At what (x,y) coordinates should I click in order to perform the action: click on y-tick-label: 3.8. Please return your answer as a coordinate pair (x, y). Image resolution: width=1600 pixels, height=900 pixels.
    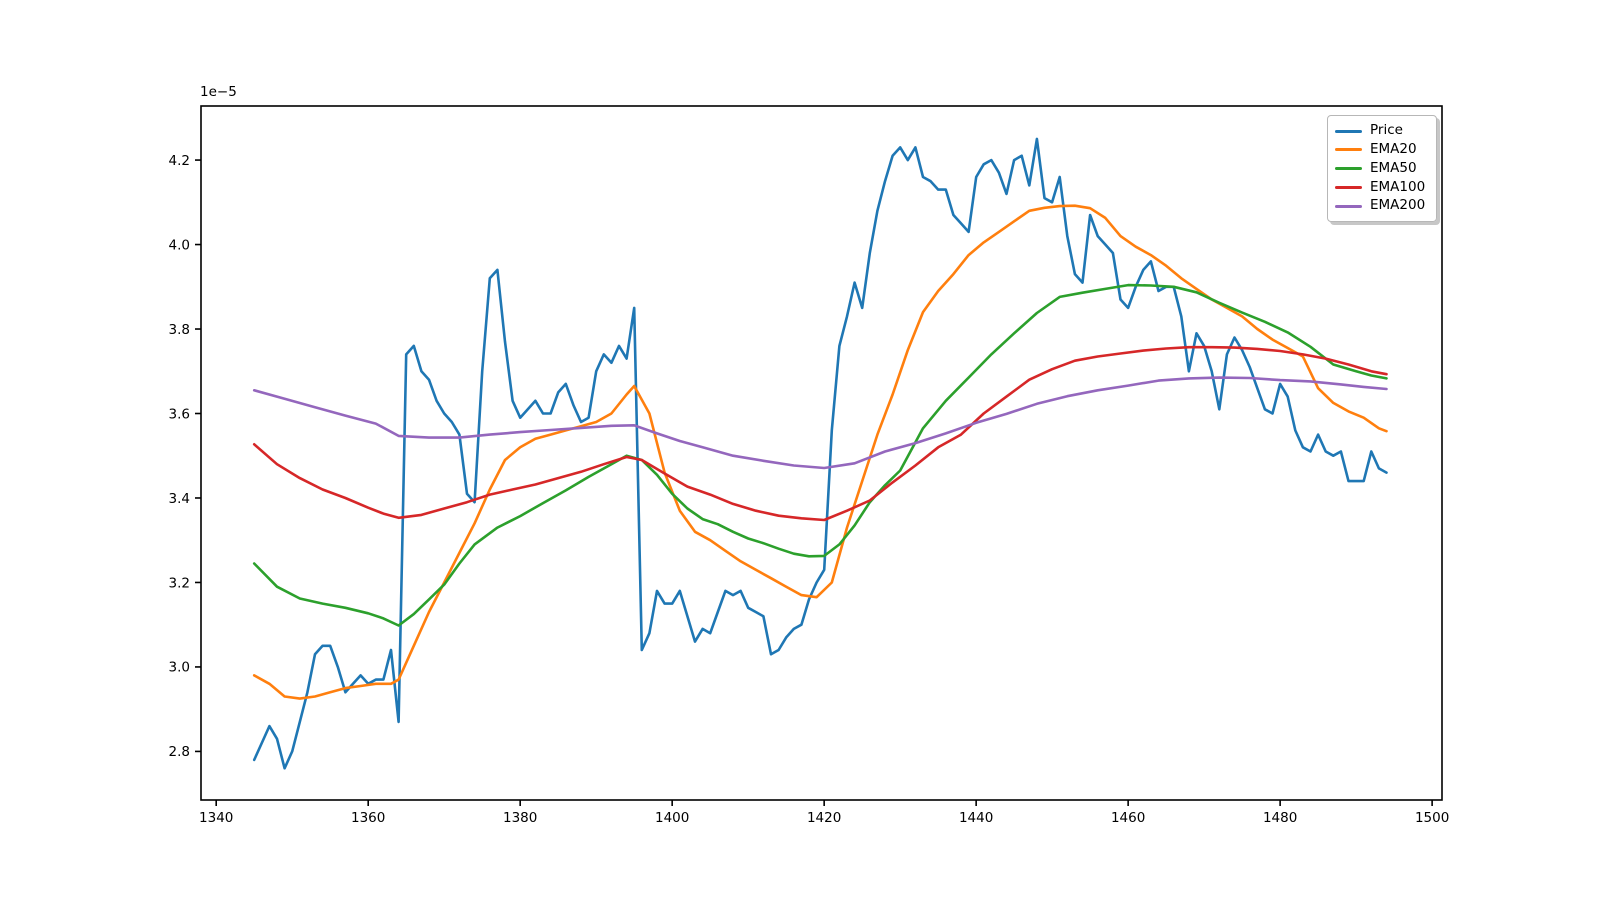
    Looking at the image, I should click on (179, 330).